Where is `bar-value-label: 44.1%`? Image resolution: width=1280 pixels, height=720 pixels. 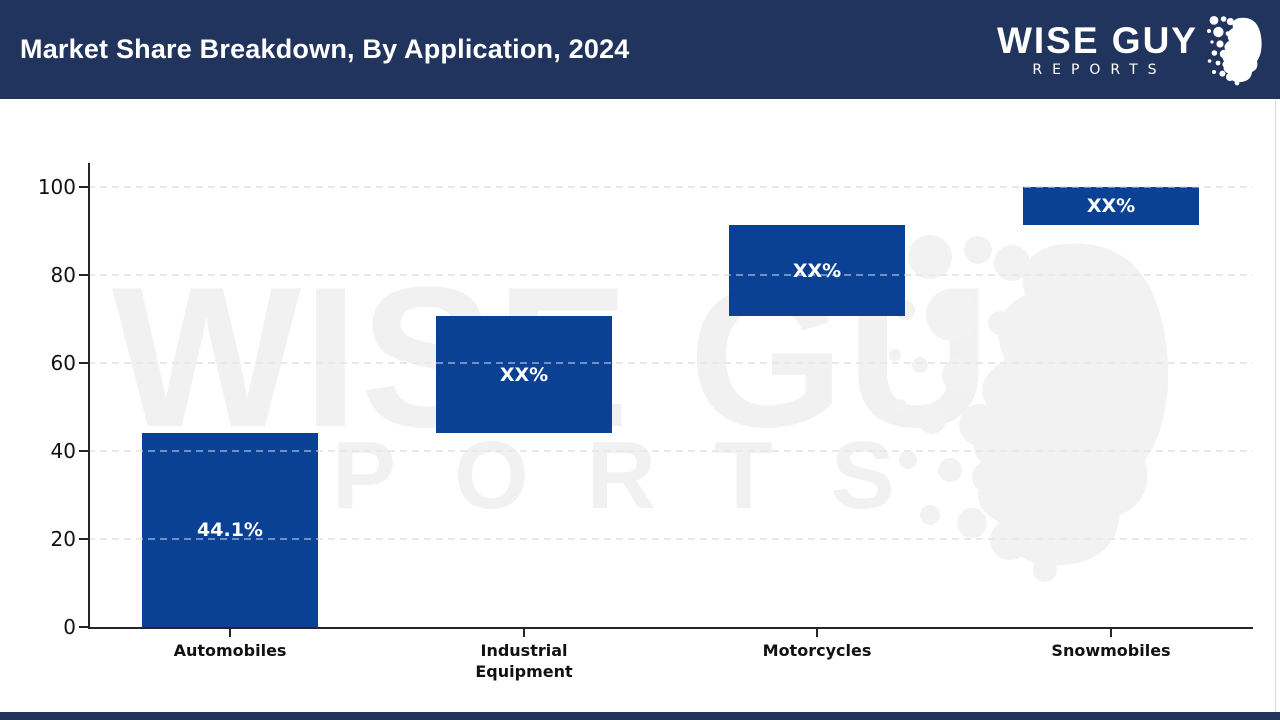 bar-value-label: 44.1% is located at coordinates (230, 529).